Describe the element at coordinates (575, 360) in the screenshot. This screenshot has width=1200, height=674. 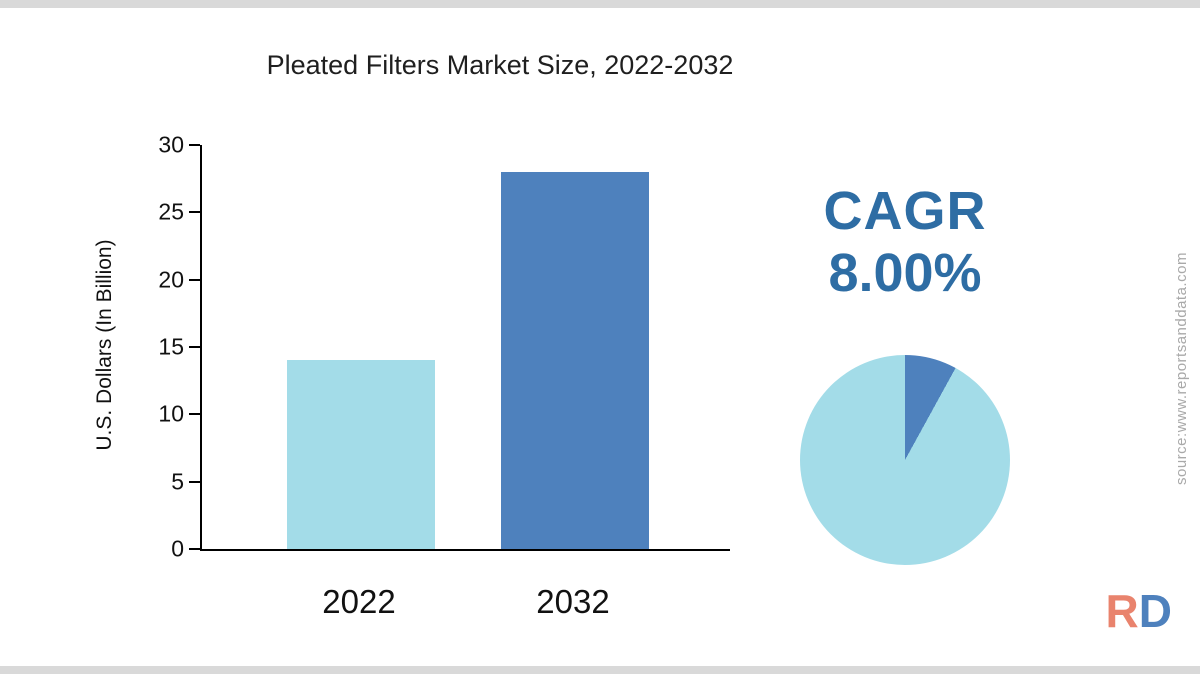
I see `bar-2032` at that location.